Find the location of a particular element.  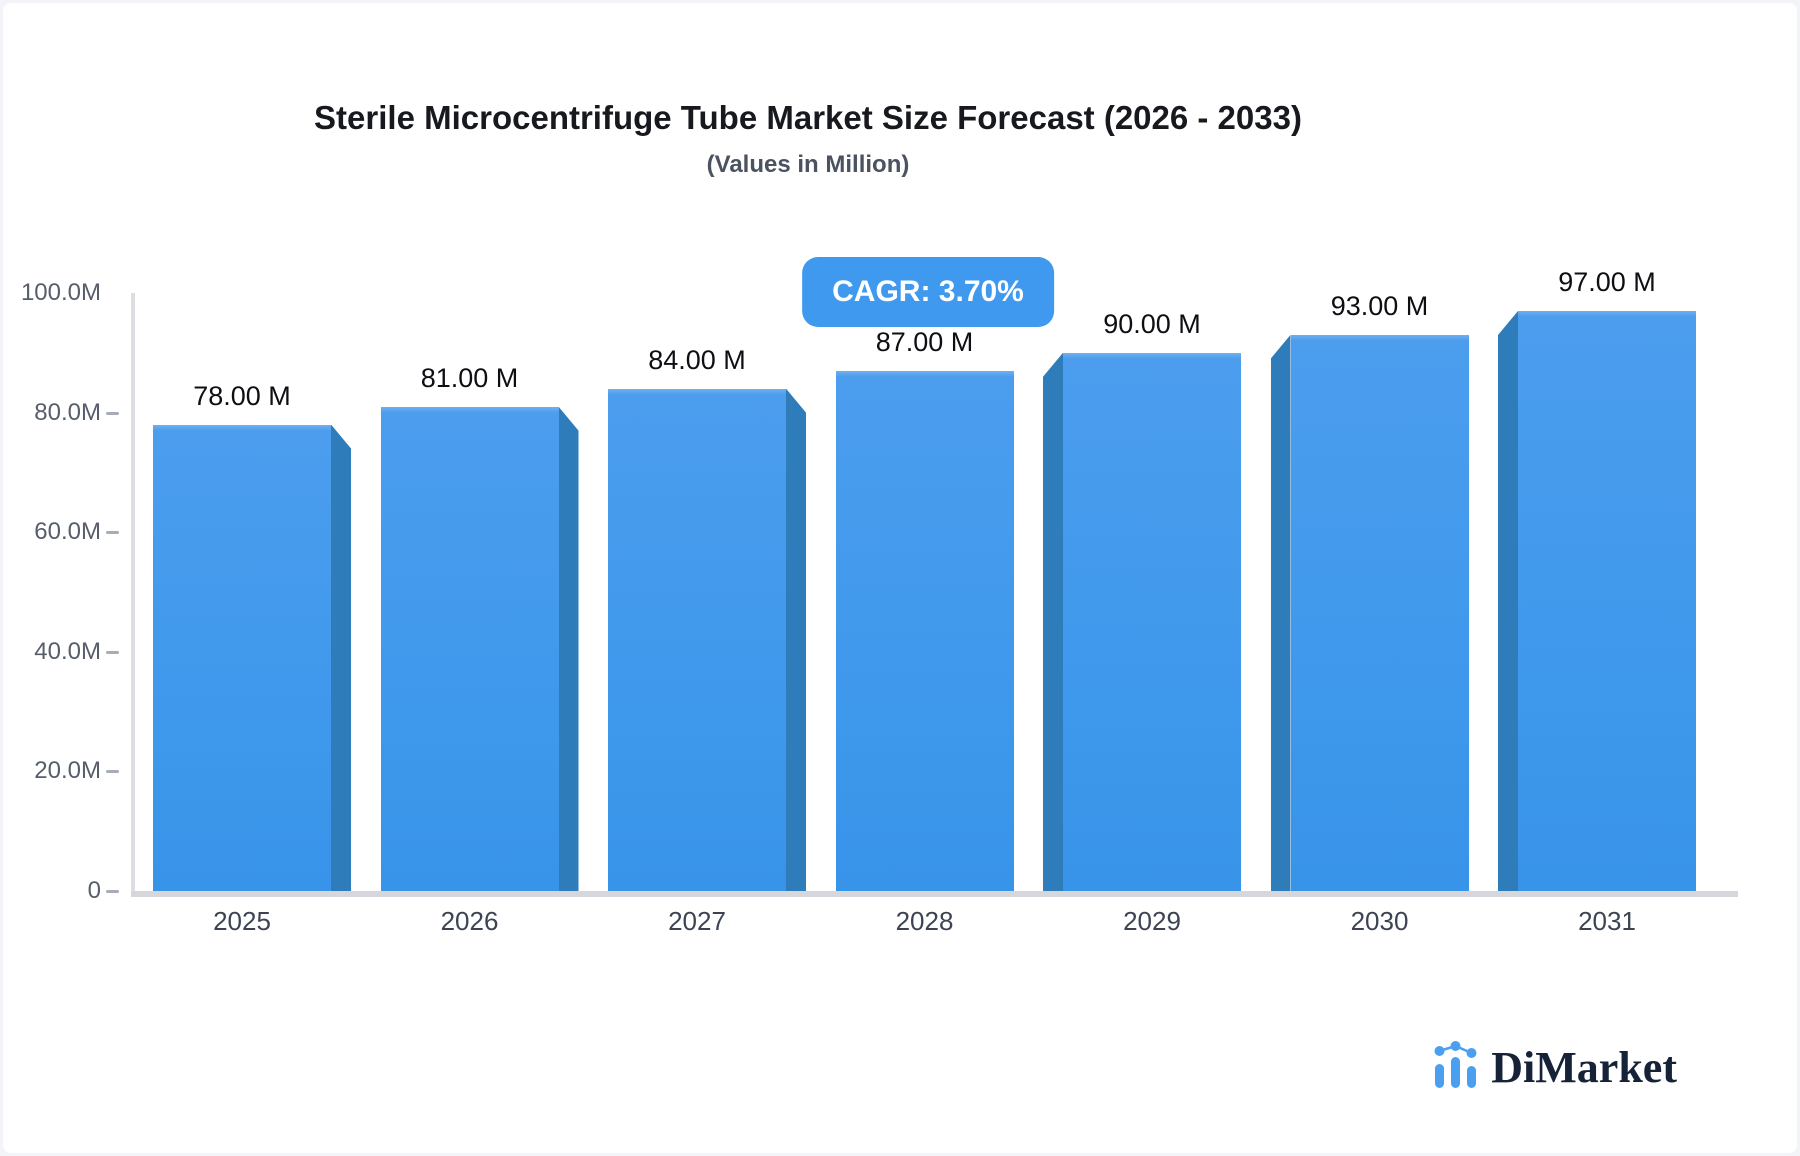

y-axis-tick-label: 40.0M is located at coordinates (67, 651).